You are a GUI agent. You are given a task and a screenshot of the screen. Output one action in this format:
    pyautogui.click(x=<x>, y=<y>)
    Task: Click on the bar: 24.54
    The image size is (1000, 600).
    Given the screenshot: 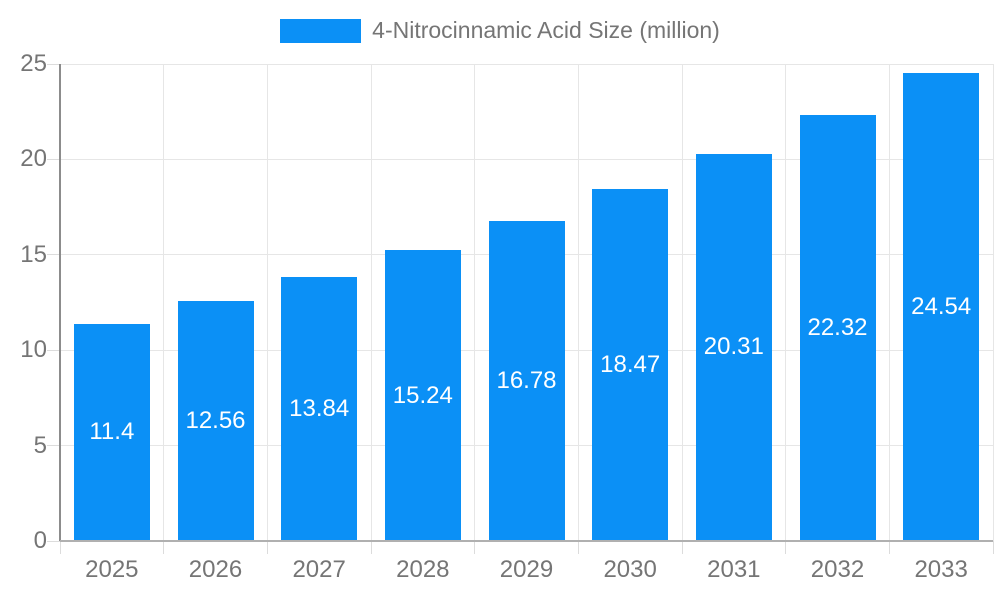 What is the action you would take?
    pyautogui.click(x=941, y=306)
    